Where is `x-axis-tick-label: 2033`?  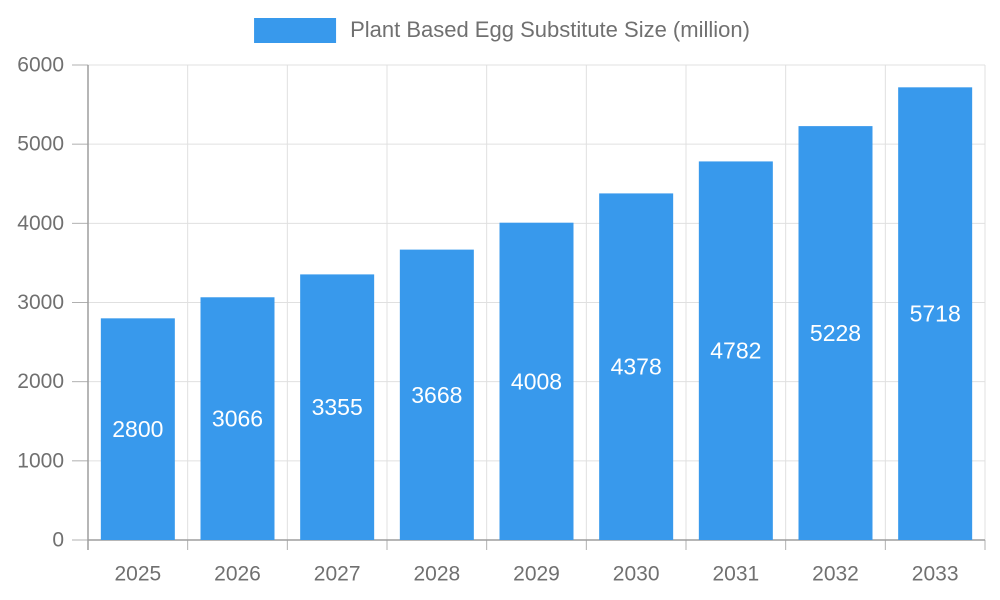
x-axis-tick-label: 2033 is located at coordinates (935, 574).